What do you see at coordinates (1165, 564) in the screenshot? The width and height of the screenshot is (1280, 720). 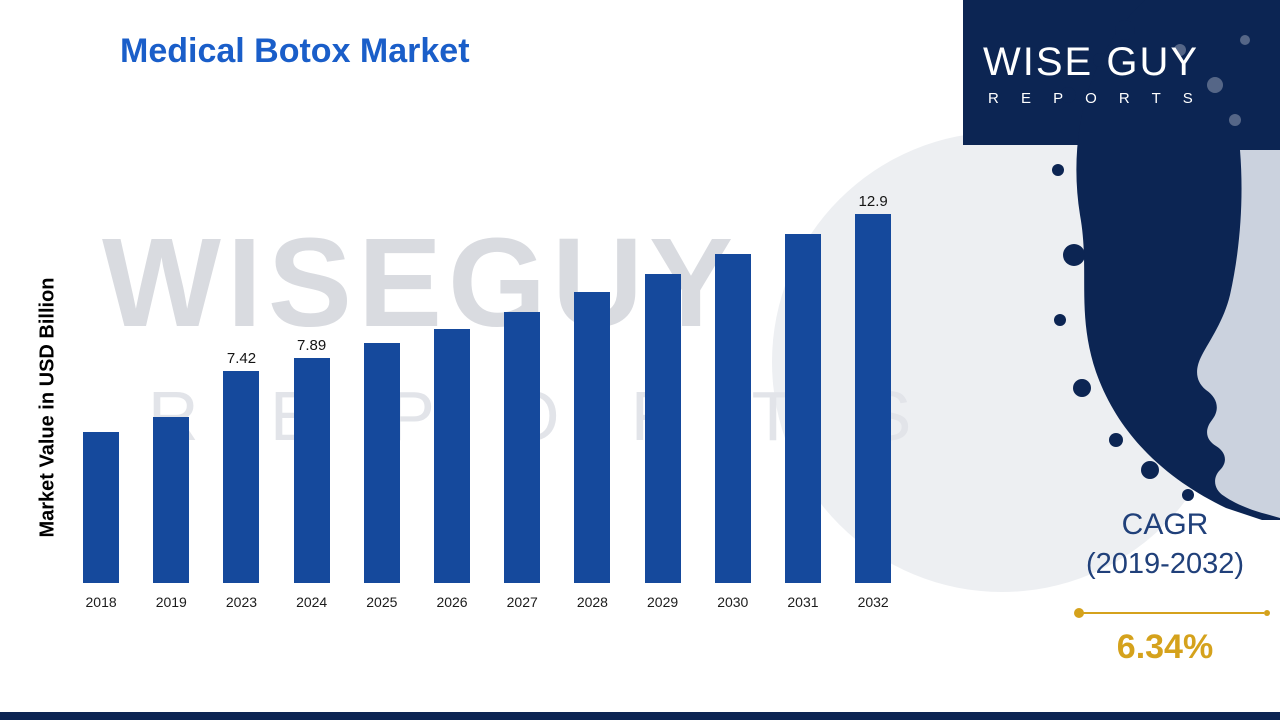 I see `cagr-range: (2019-2032)` at bounding box center [1165, 564].